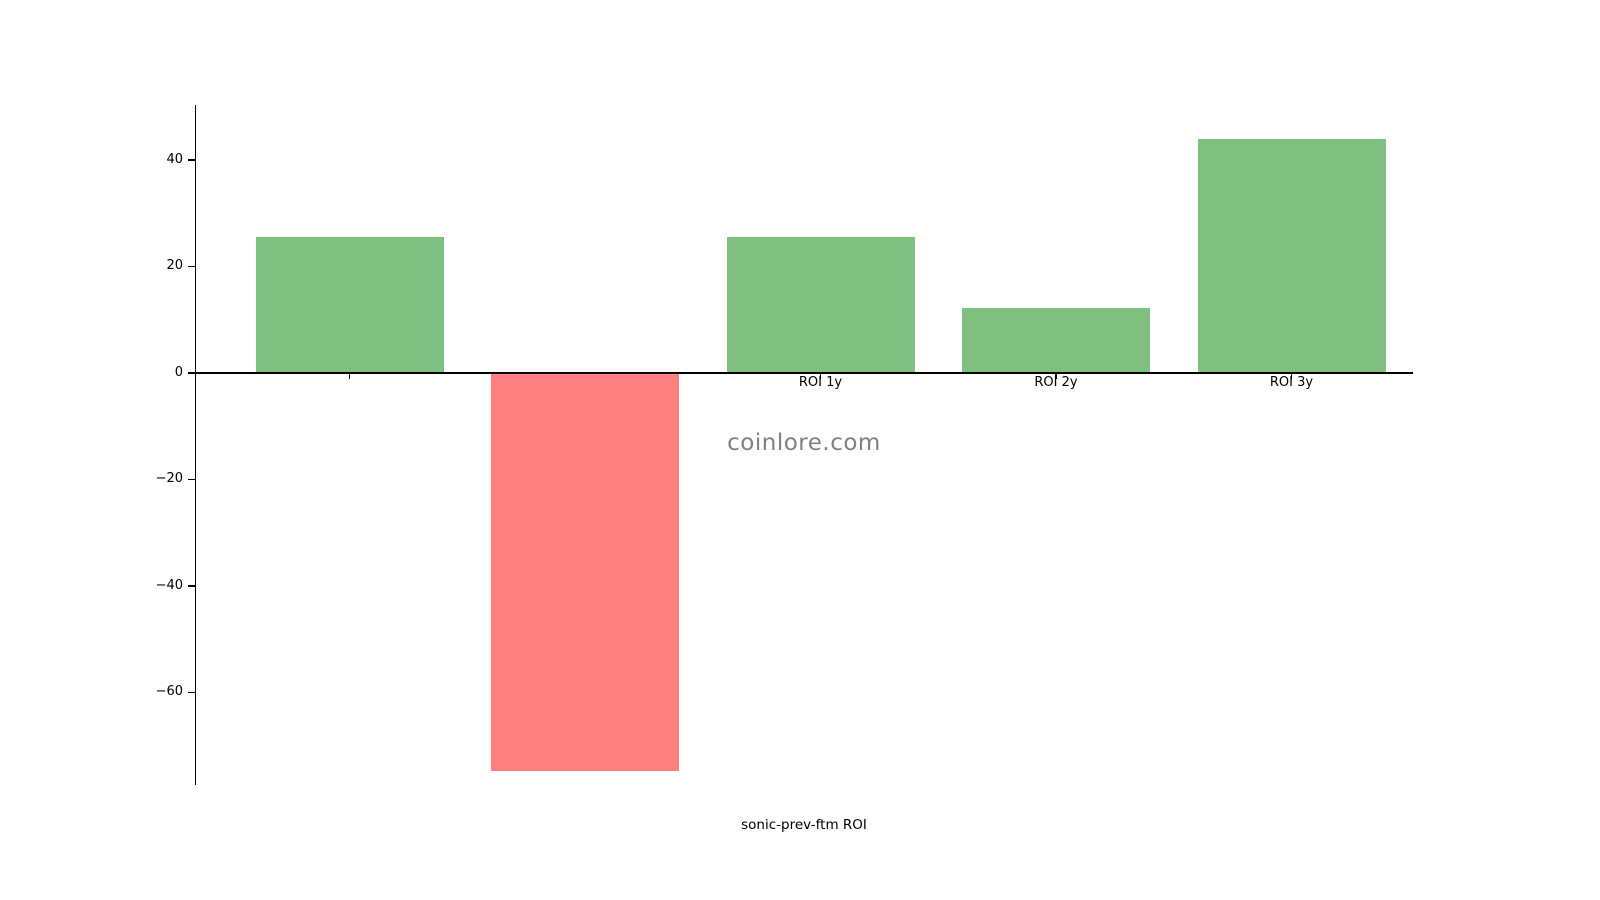 The width and height of the screenshot is (1600, 900). Describe the element at coordinates (169, 479) in the screenshot. I see `y-tick-label: −20` at that location.